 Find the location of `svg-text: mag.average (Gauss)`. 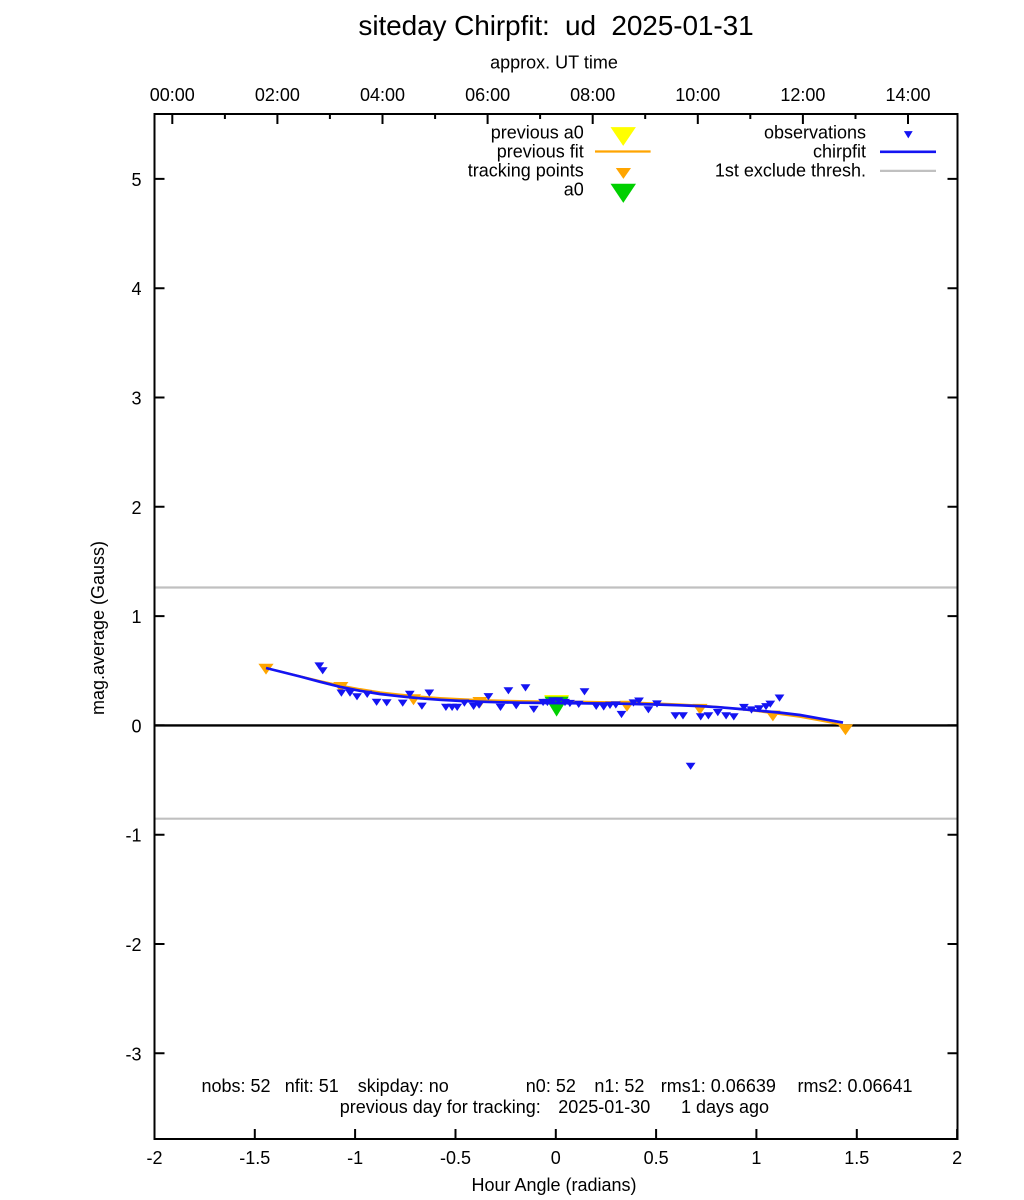

svg-text: mag.average (Gauss) is located at coordinates (98, 628).